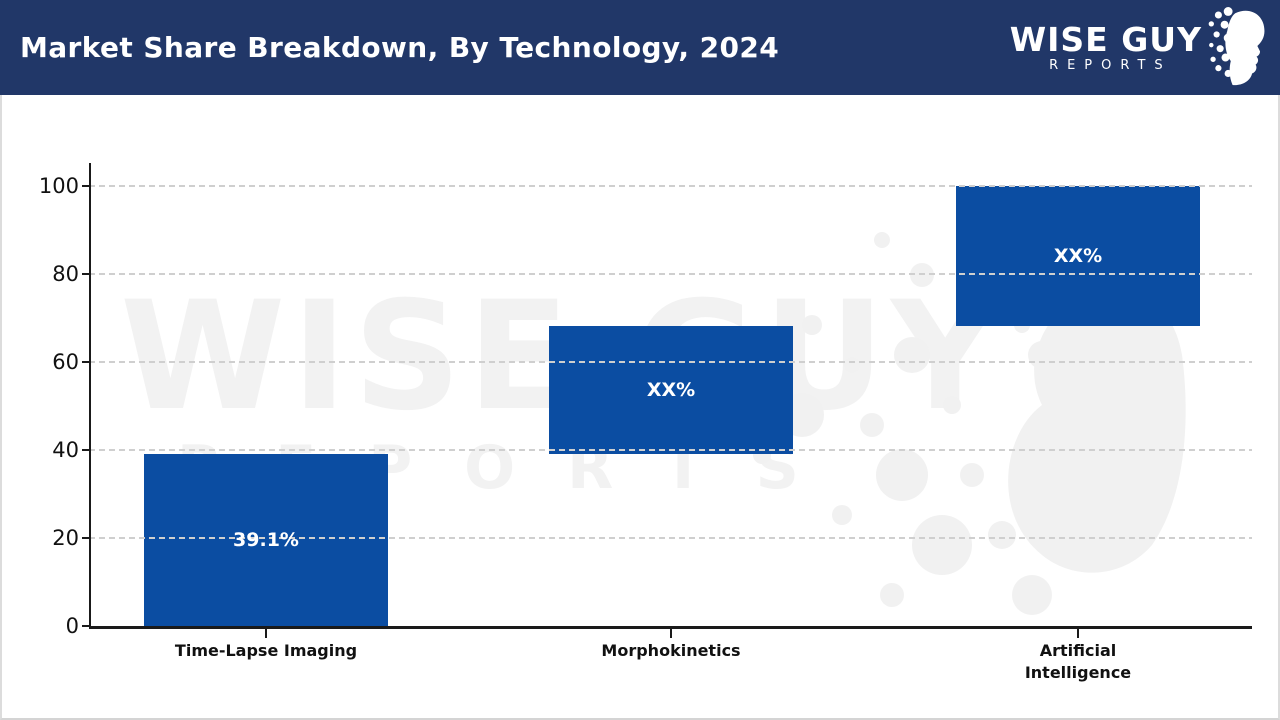 The height and width of the screenshot is (720, 1280). What do you see at coordinates (65, 538) in the screenshot?
I see `y-axis-tick-label: 20` at bounding box center [65, 538].